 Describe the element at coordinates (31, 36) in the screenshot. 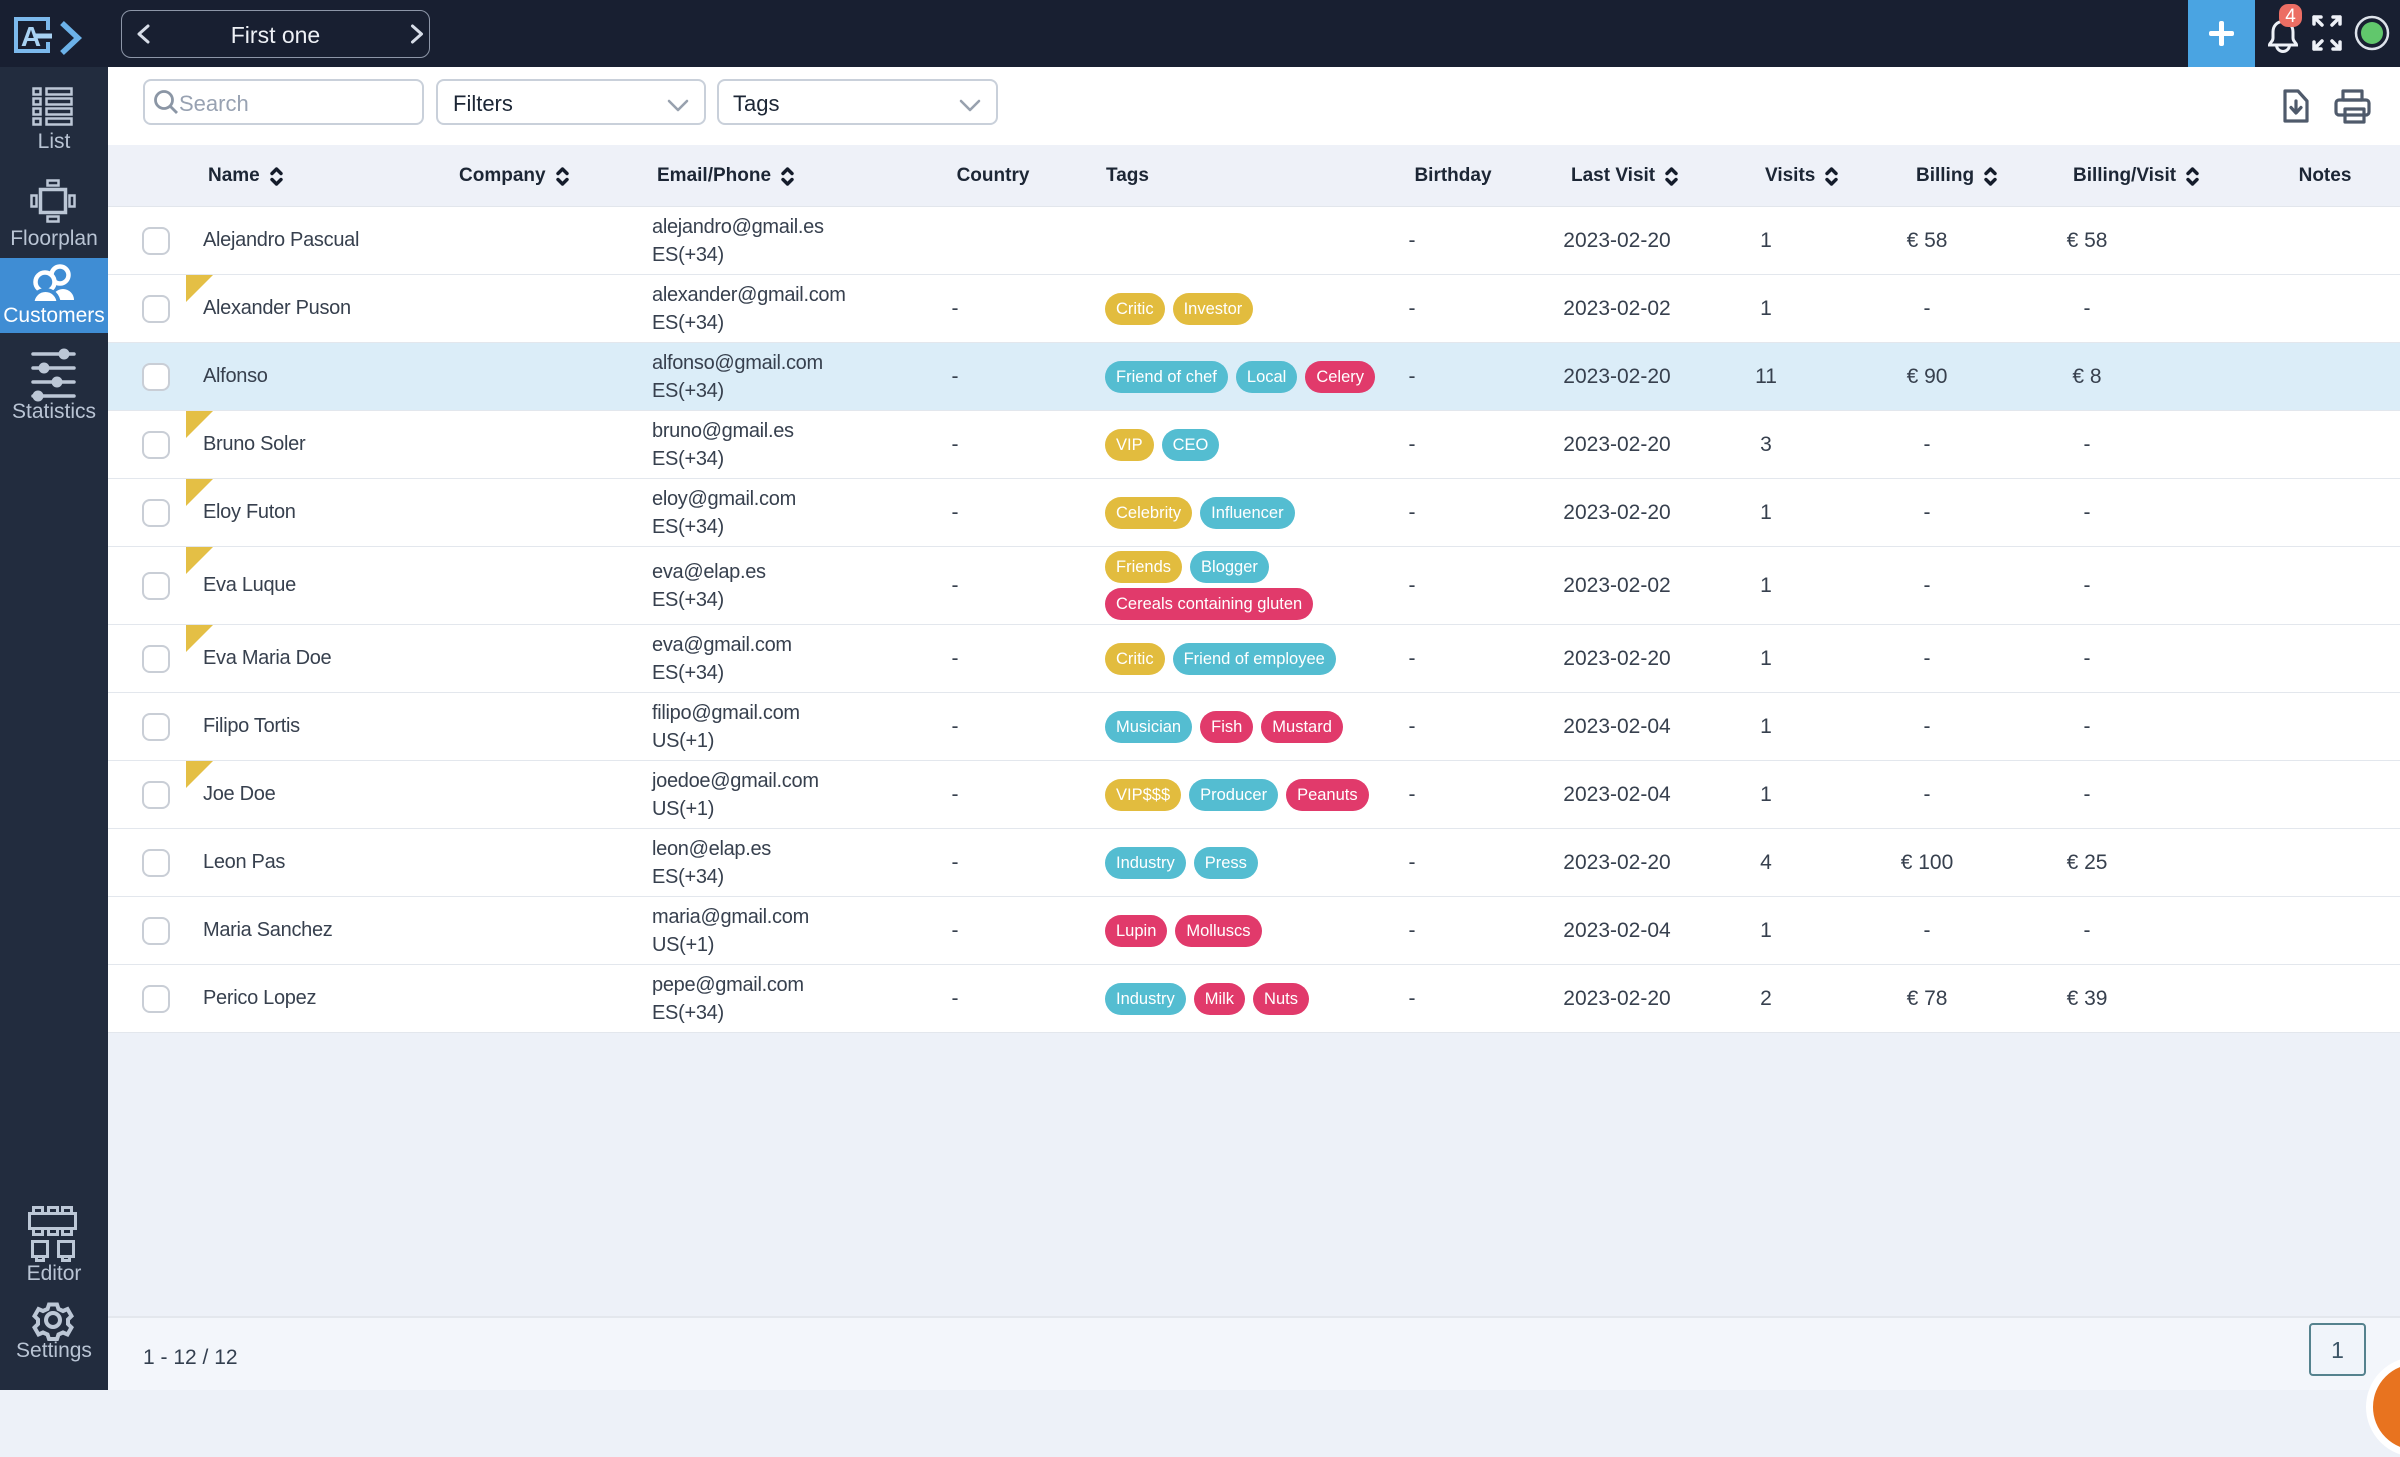

I see `svg-text: A` at that location.